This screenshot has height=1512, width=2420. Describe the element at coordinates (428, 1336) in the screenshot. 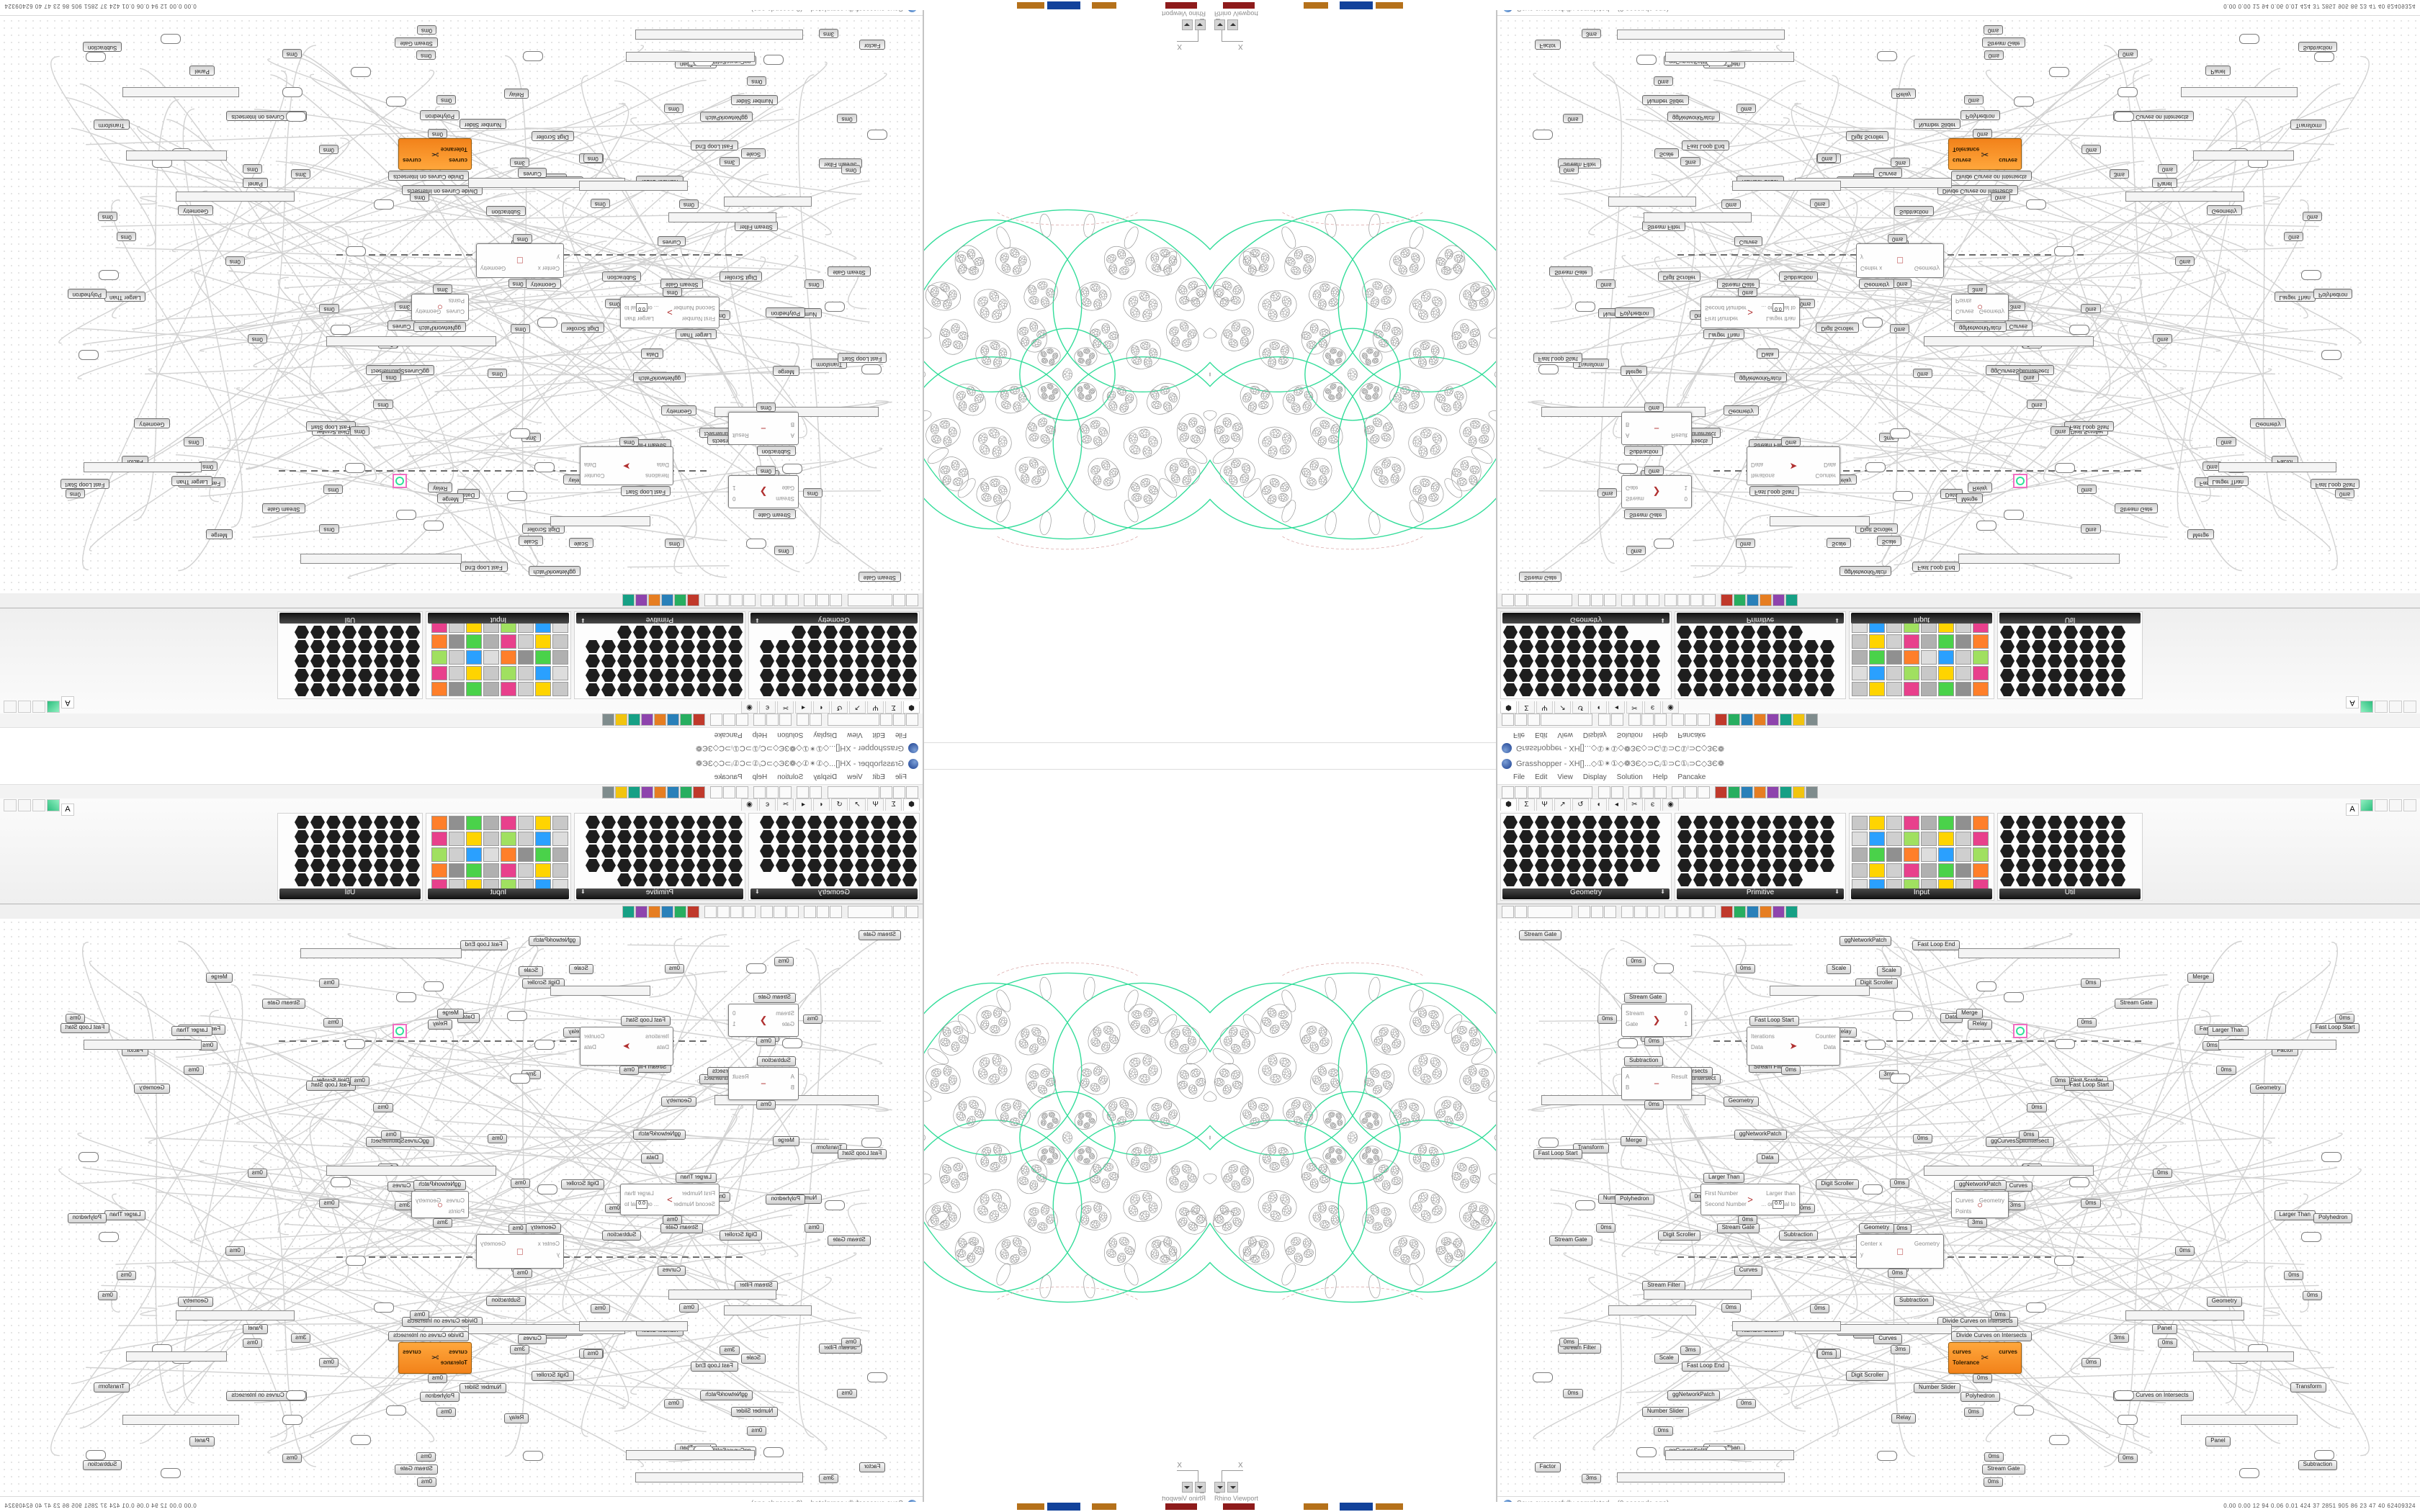

I see `node-caption-divide-curves-node: Divide Curves on Intersects` at that location.